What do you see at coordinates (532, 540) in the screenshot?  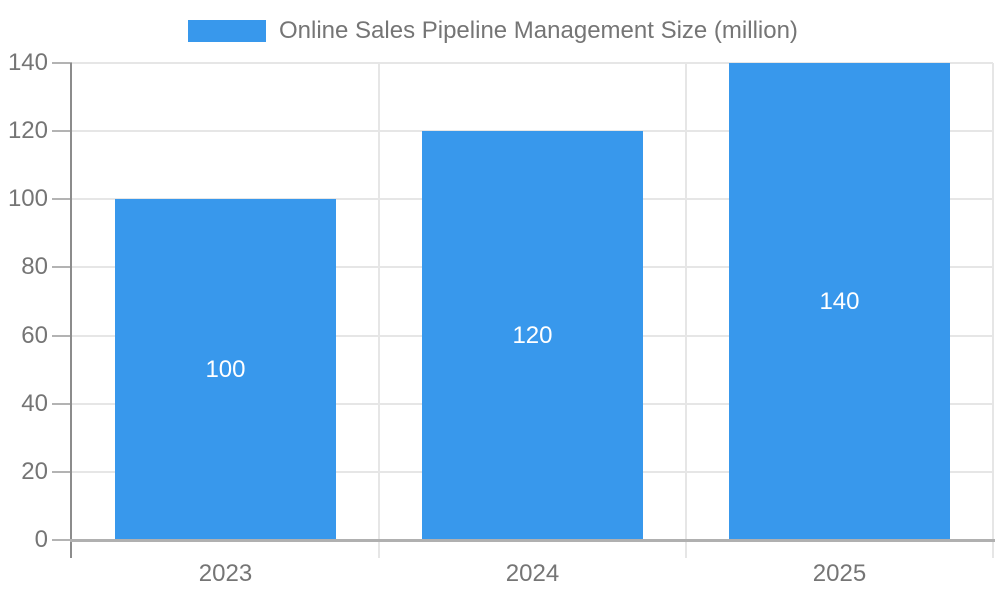 I see `x-axis-baseline` at bounding box center [532, 540].